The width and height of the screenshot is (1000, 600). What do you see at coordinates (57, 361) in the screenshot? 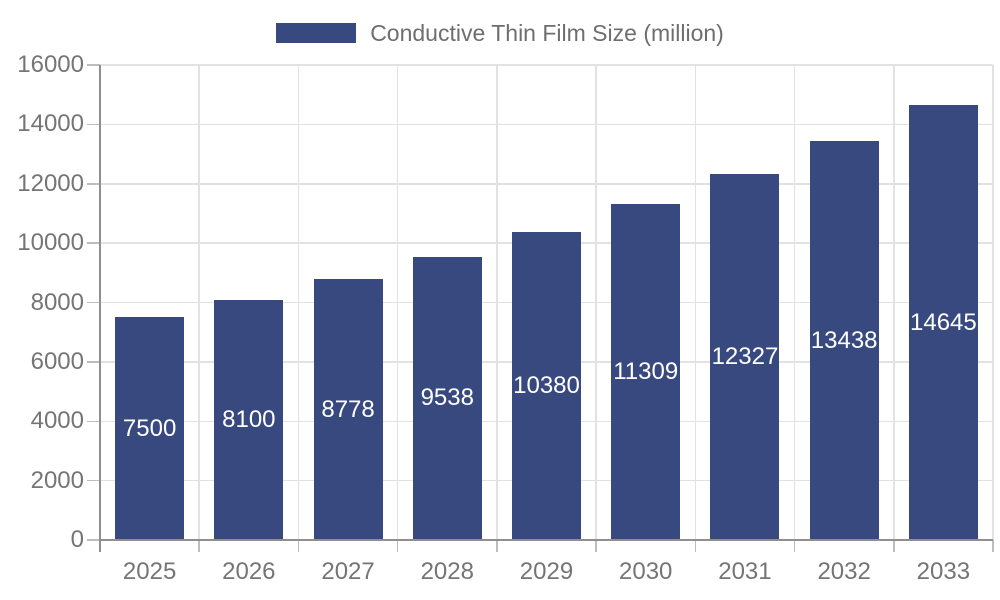
I see `y-tick-label: 6000` at bounding box center [57, 361].